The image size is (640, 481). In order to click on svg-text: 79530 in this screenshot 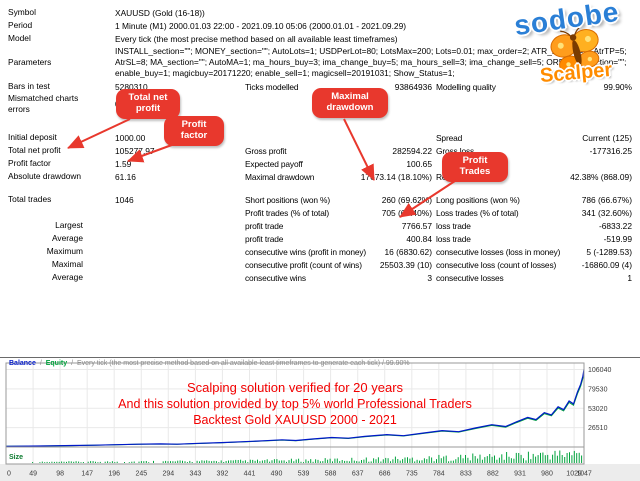, I will do `click(598, 389)`.